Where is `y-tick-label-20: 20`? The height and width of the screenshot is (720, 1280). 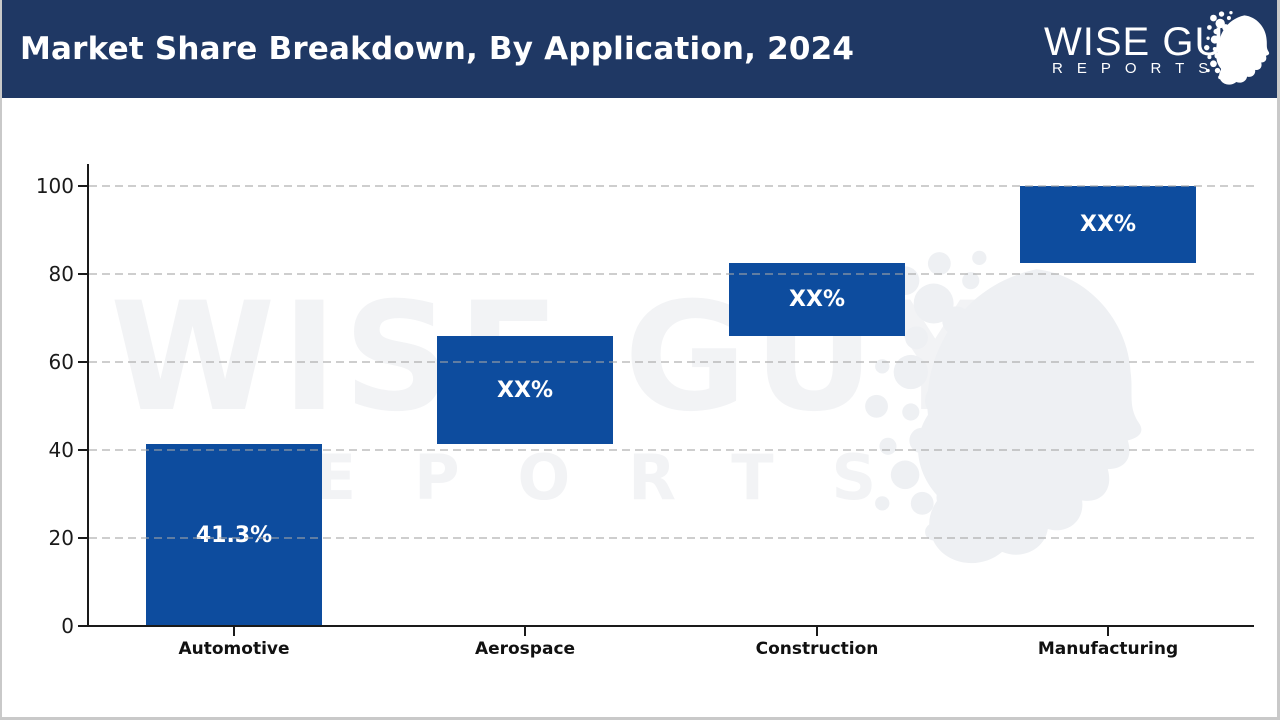 y-tick-label-20: 20 is located at coordinates (61, 538).